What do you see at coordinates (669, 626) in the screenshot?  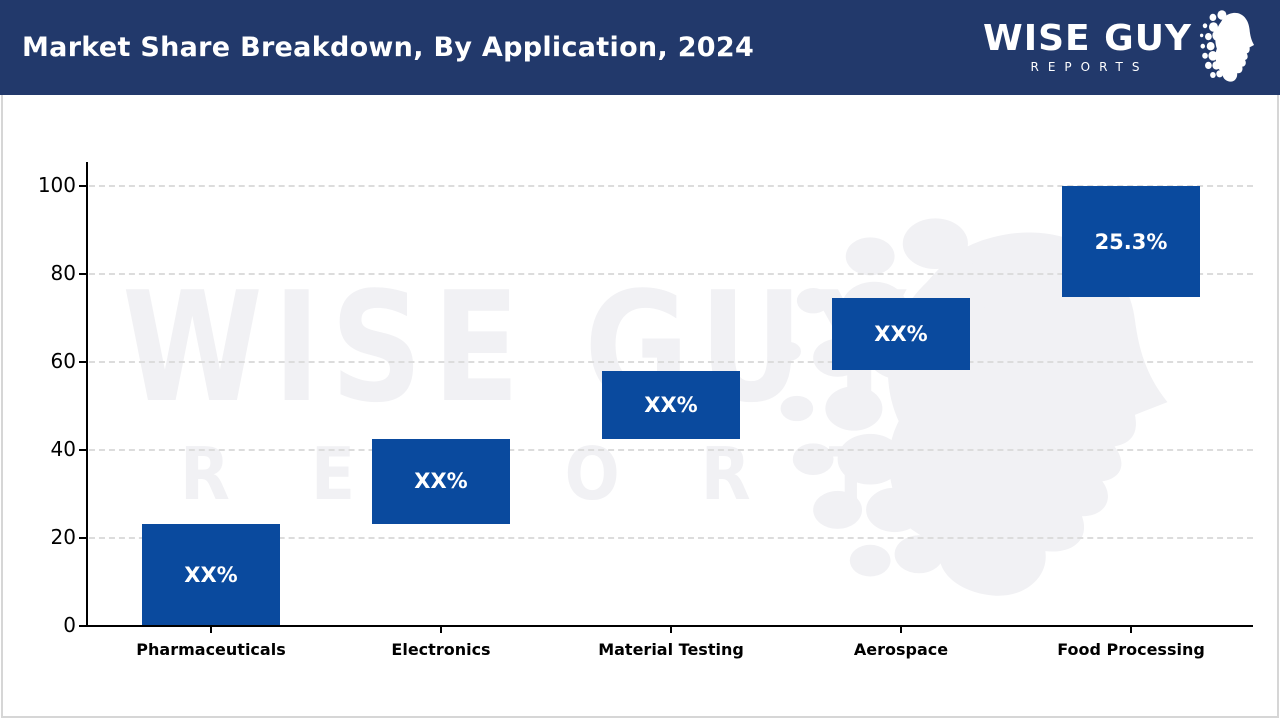 I see `x-axis-line` at bounding box center [669, 626].